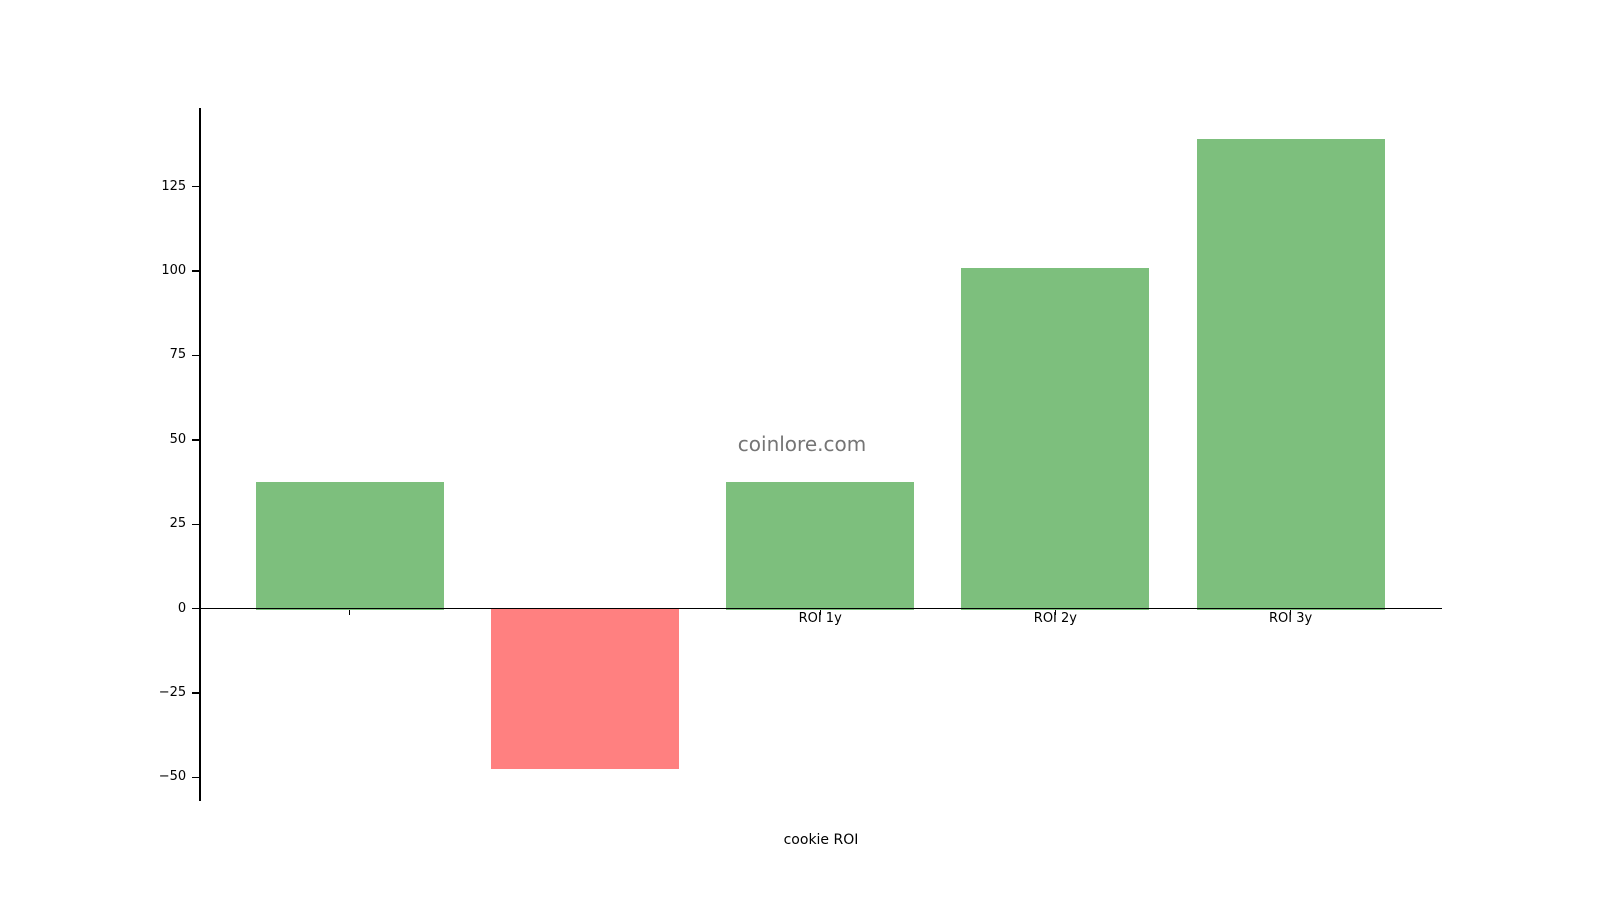 The width and height of the screenshot is (1600, 900). What do you see at coordinates (802, 444) in the screenshot?
I see `watermark-text: coinlore.com` at bounding box center [802, 444].